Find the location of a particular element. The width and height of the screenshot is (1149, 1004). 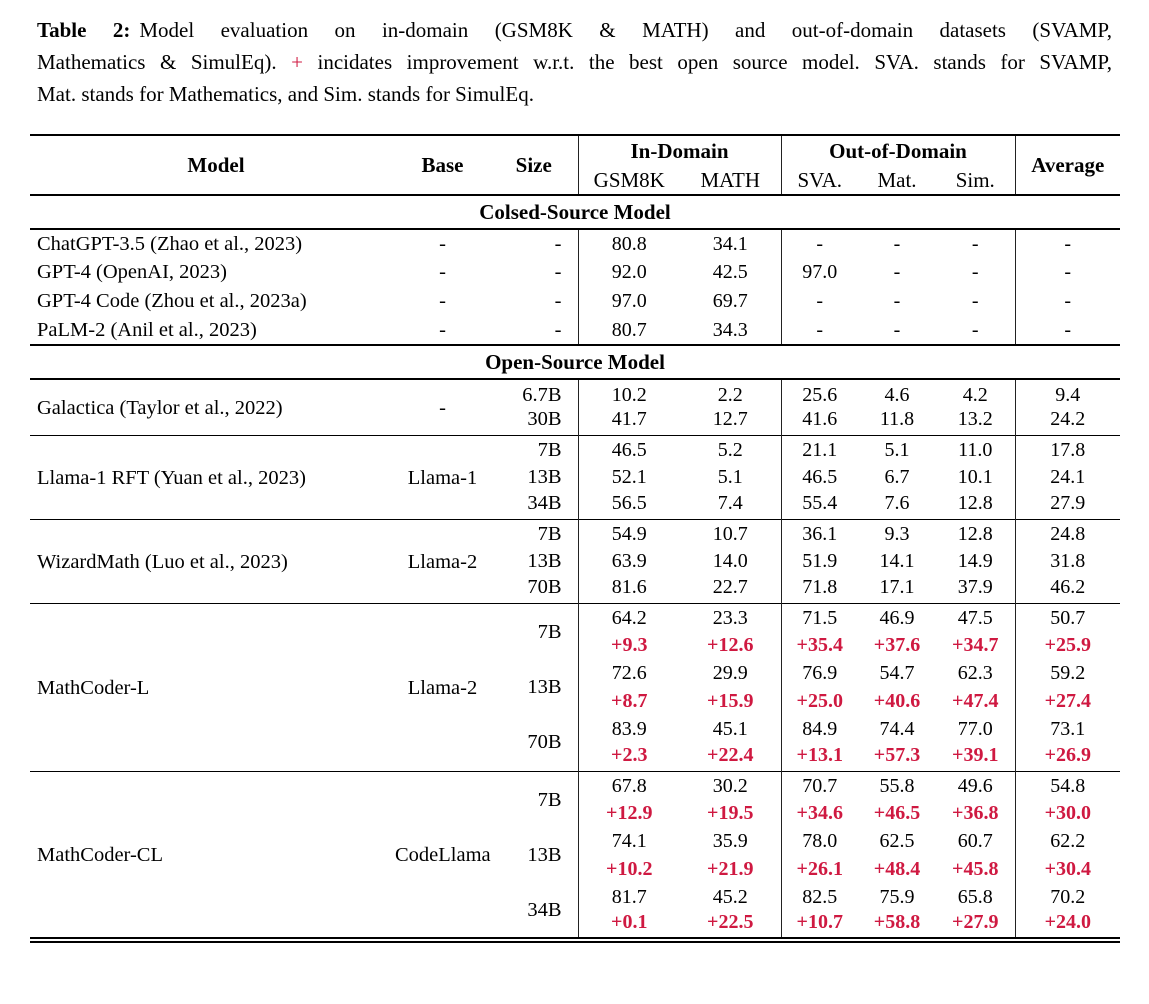

column-header-gsm8k: GSM8K is located at coordinates (628, 180).